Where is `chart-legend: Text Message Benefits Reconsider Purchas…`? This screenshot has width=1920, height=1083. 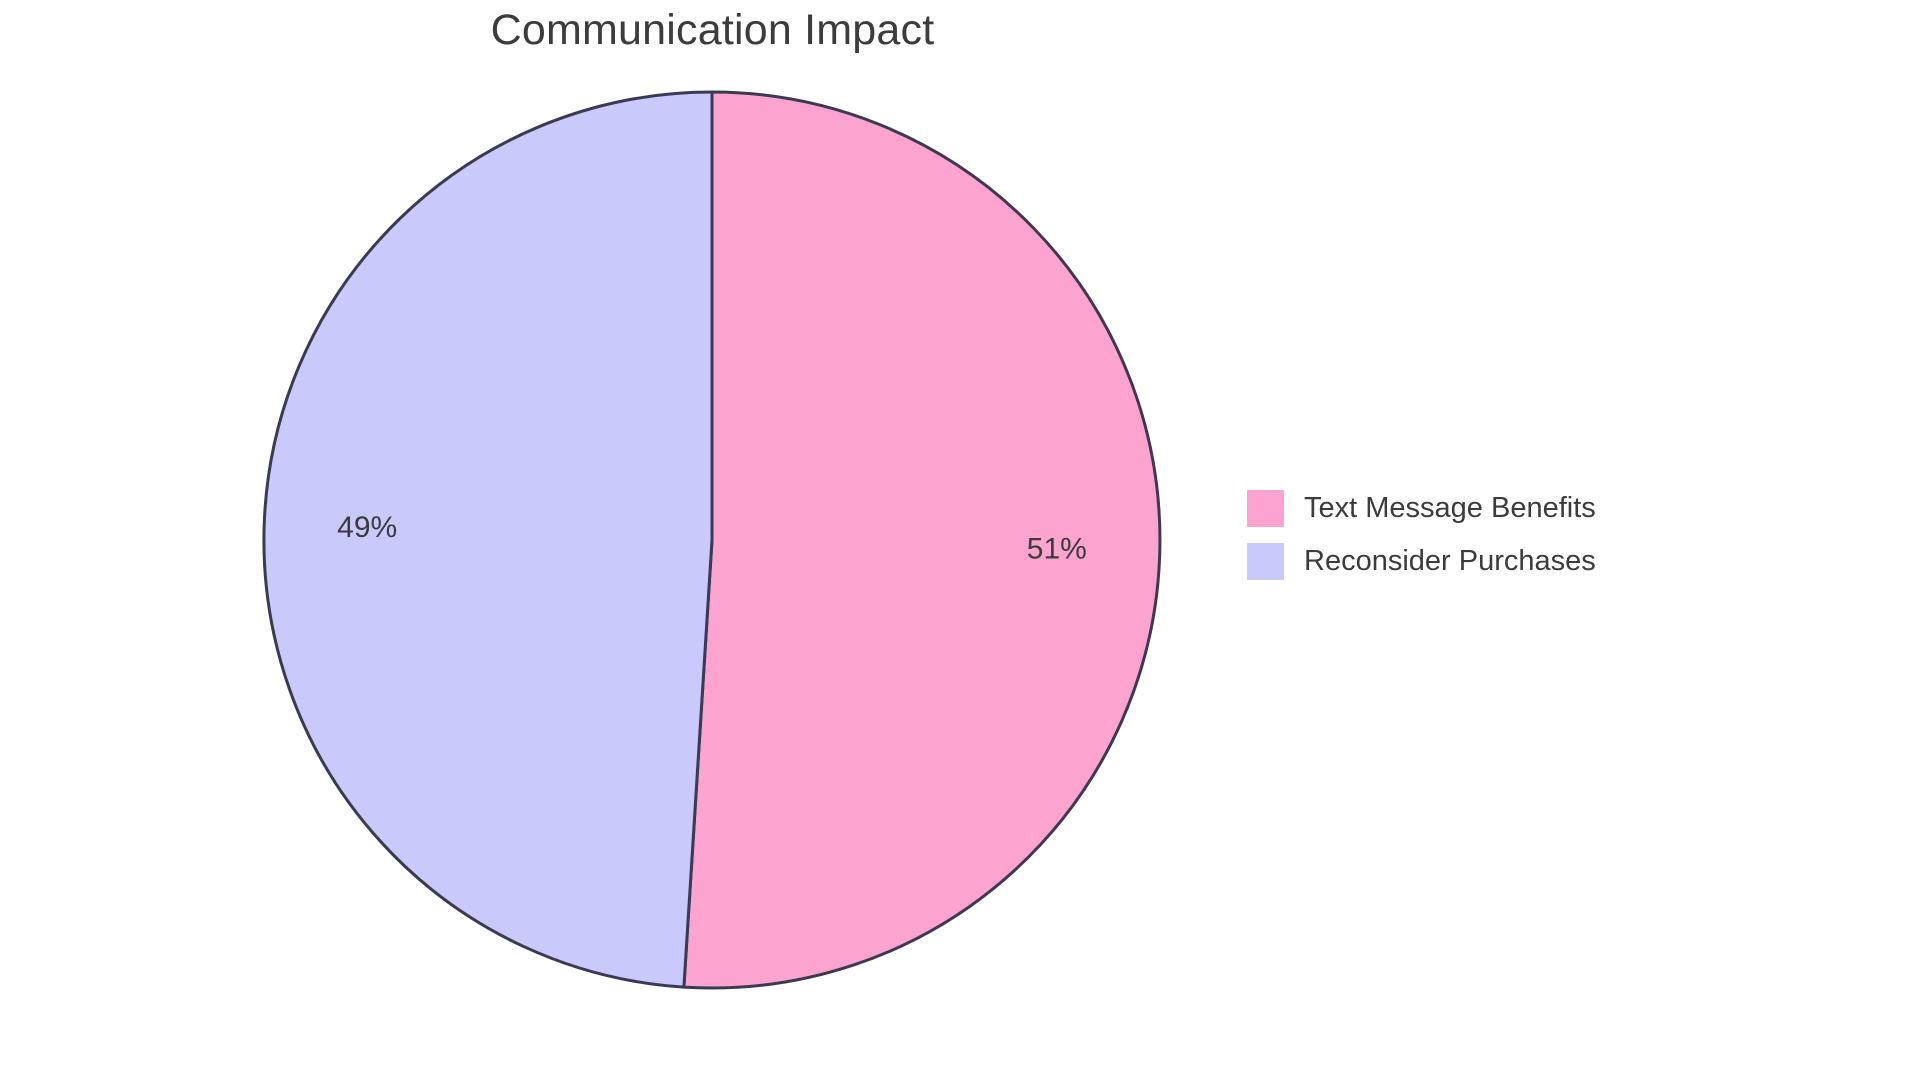 chart-legend: Text Message Benefits Reconsider Purchas… is located at coordinates (1421, 535).